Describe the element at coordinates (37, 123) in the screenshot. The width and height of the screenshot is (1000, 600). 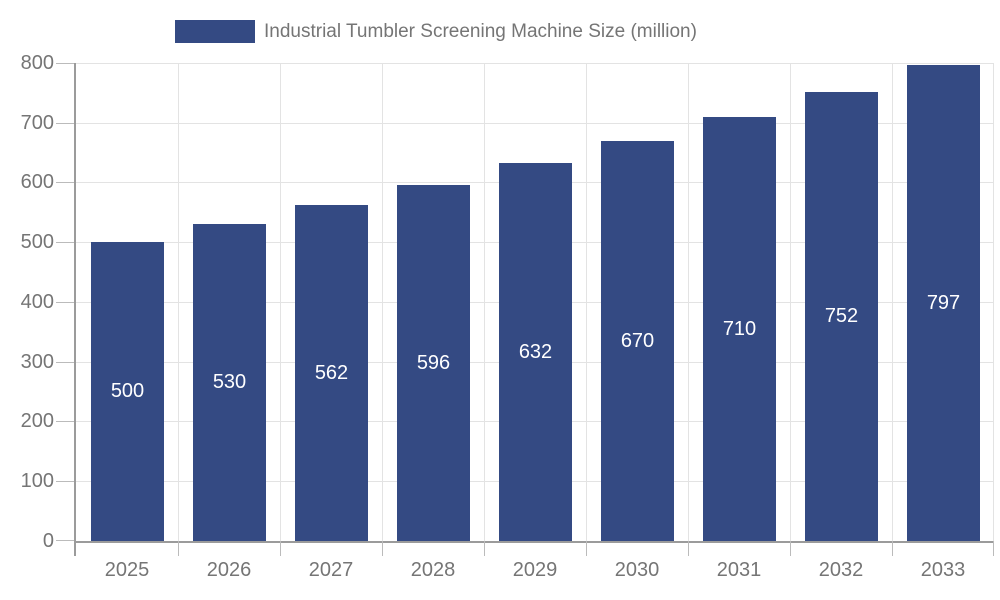
I see `y-axis-label: 700` at that location.